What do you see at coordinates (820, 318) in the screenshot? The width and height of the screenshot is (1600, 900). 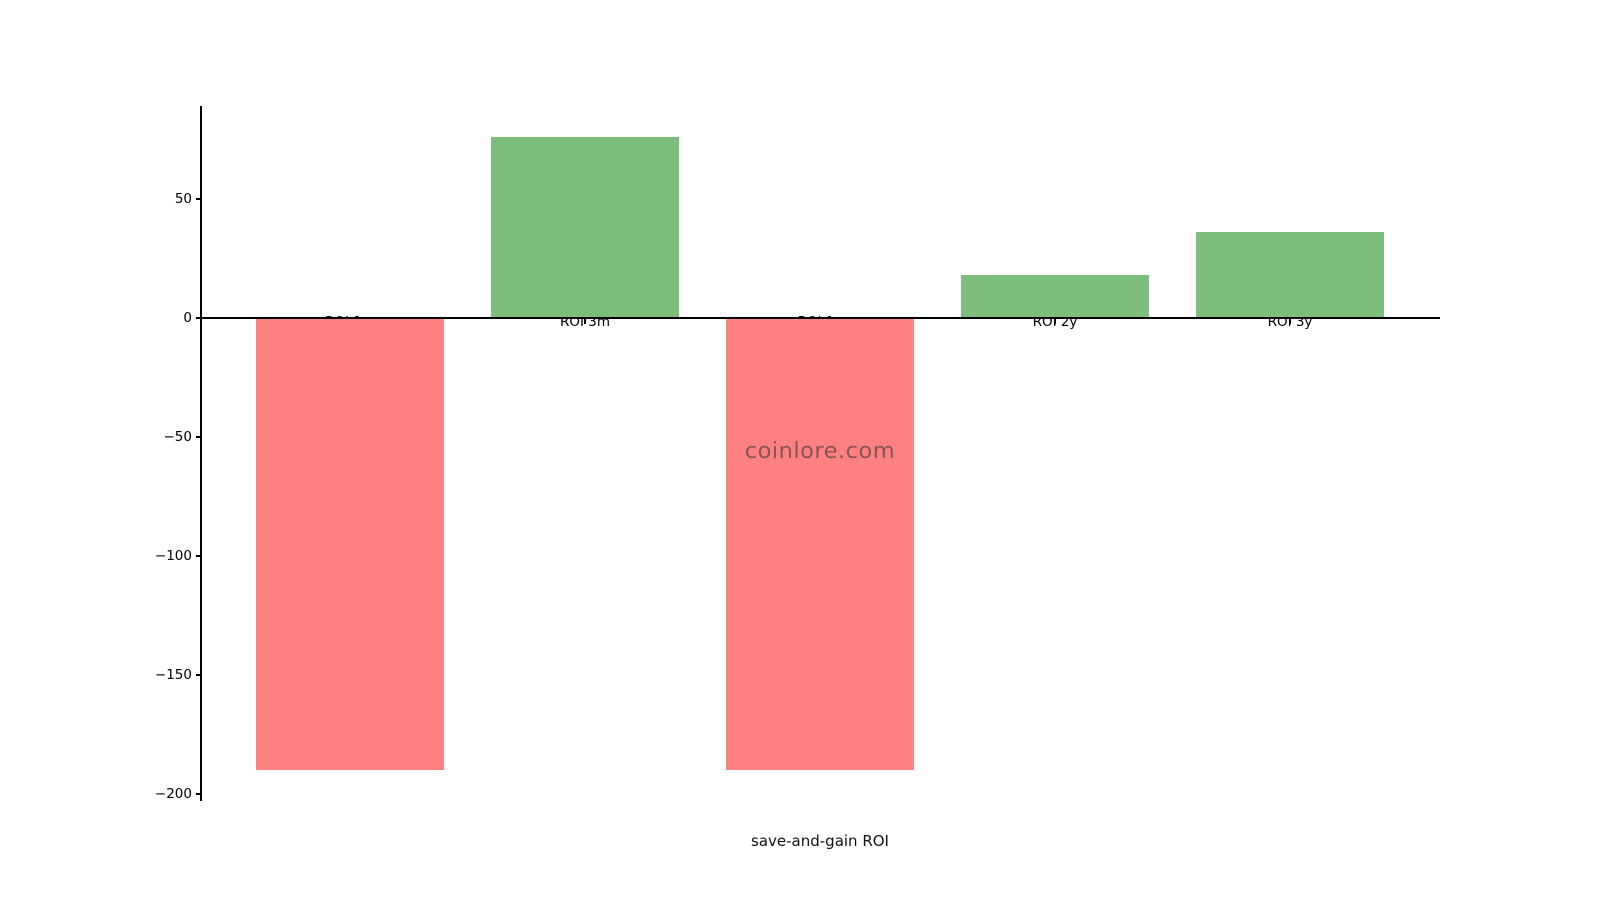 I see `x-axis-line` at bounding box center [820, 318].